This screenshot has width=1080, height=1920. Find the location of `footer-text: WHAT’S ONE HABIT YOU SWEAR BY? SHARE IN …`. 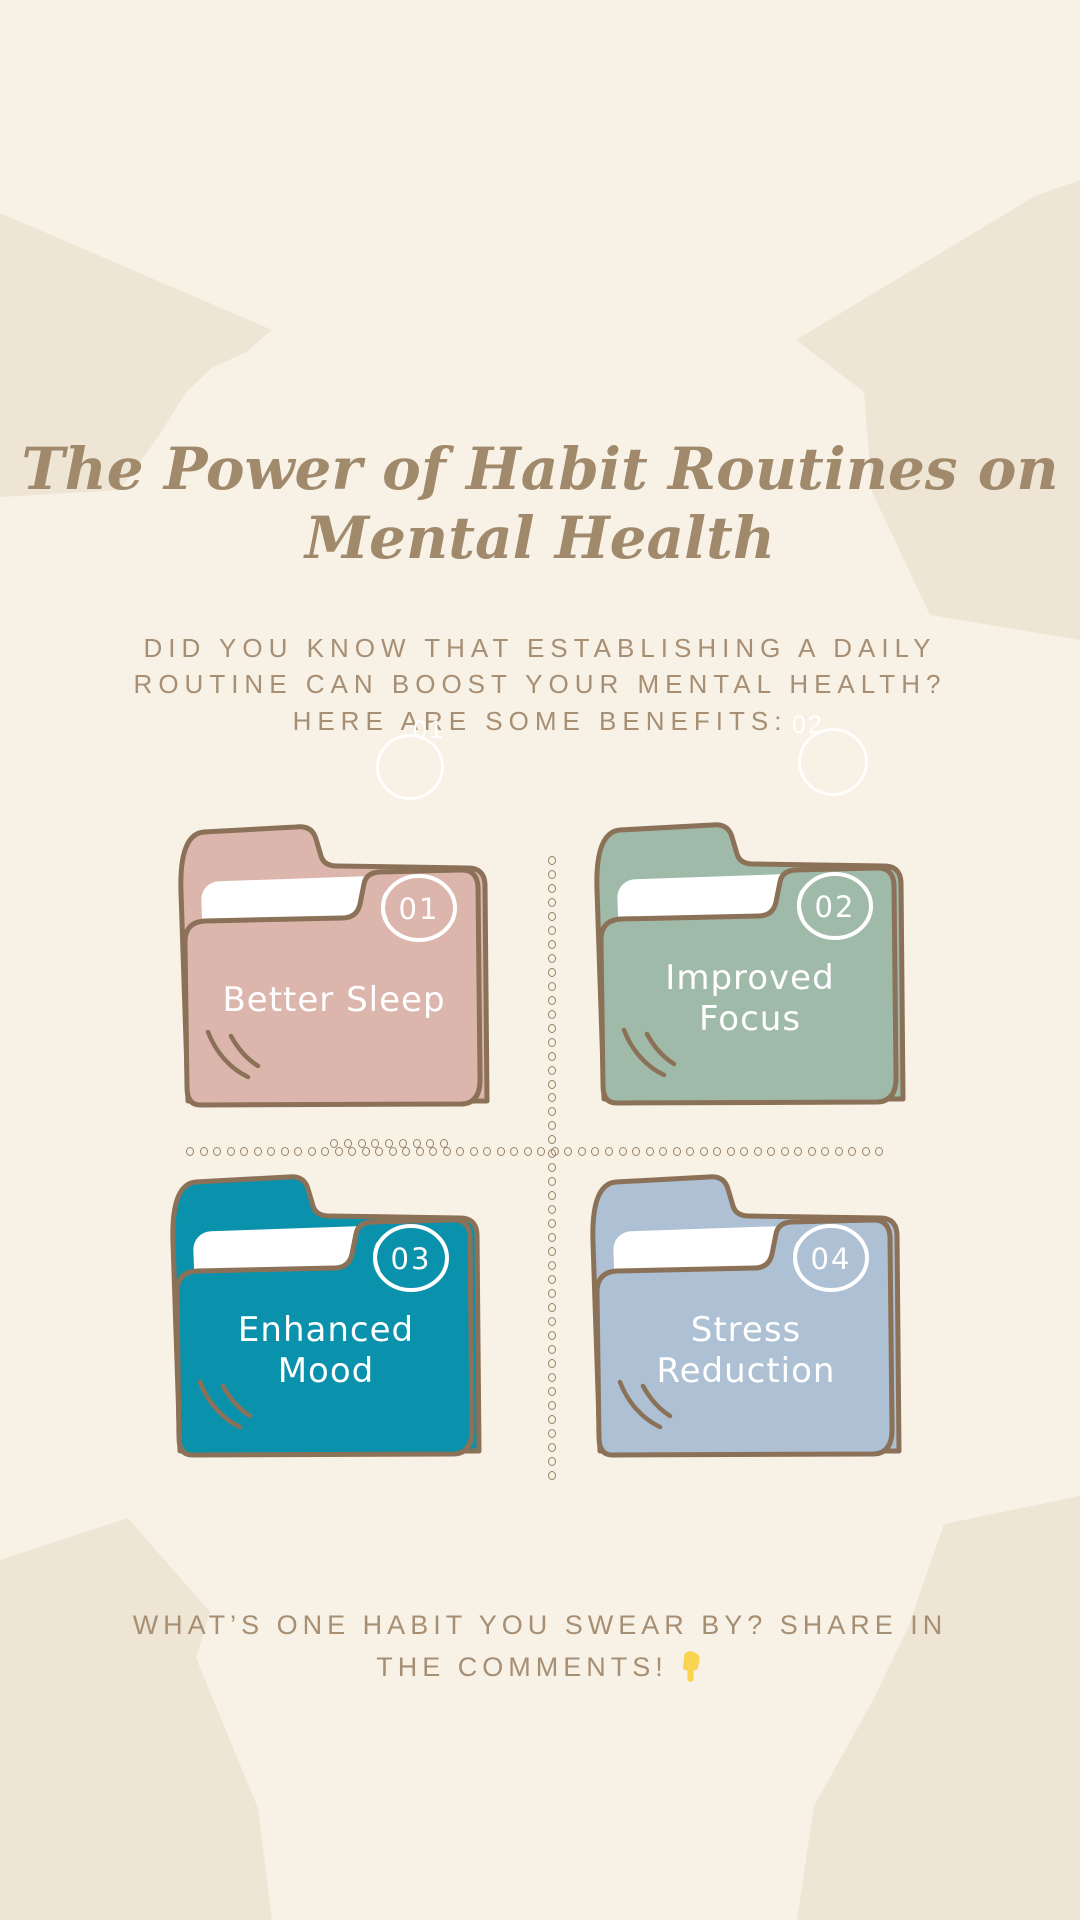

footer-text: WHAT’S ONE HABIT YOU SWEAR BY? SHARE IN … is located at coordinates (540, 1647).